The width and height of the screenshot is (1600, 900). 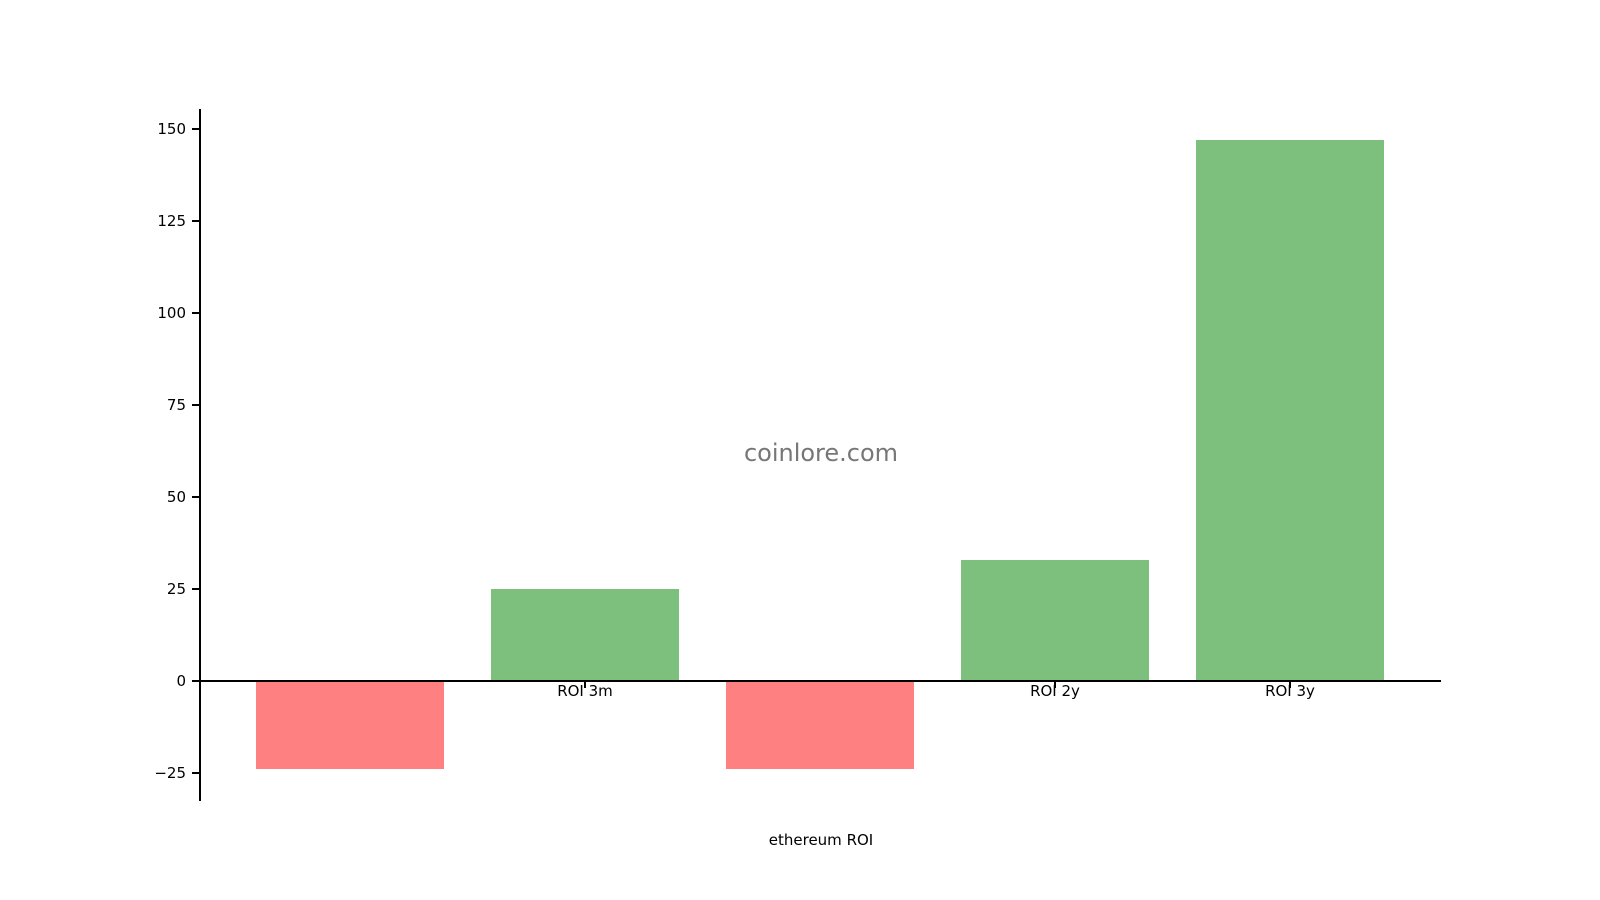 What do you see at coordinates (171, 221) in the screenshot?
I see `y-tick-label: 125` at bounding box center [171, 221].